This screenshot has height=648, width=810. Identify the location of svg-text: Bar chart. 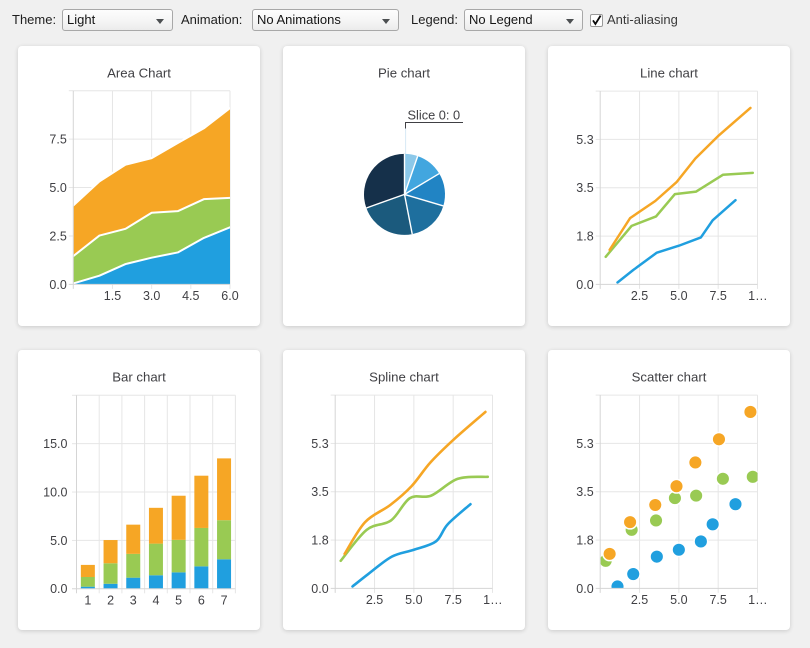
(139, 377).